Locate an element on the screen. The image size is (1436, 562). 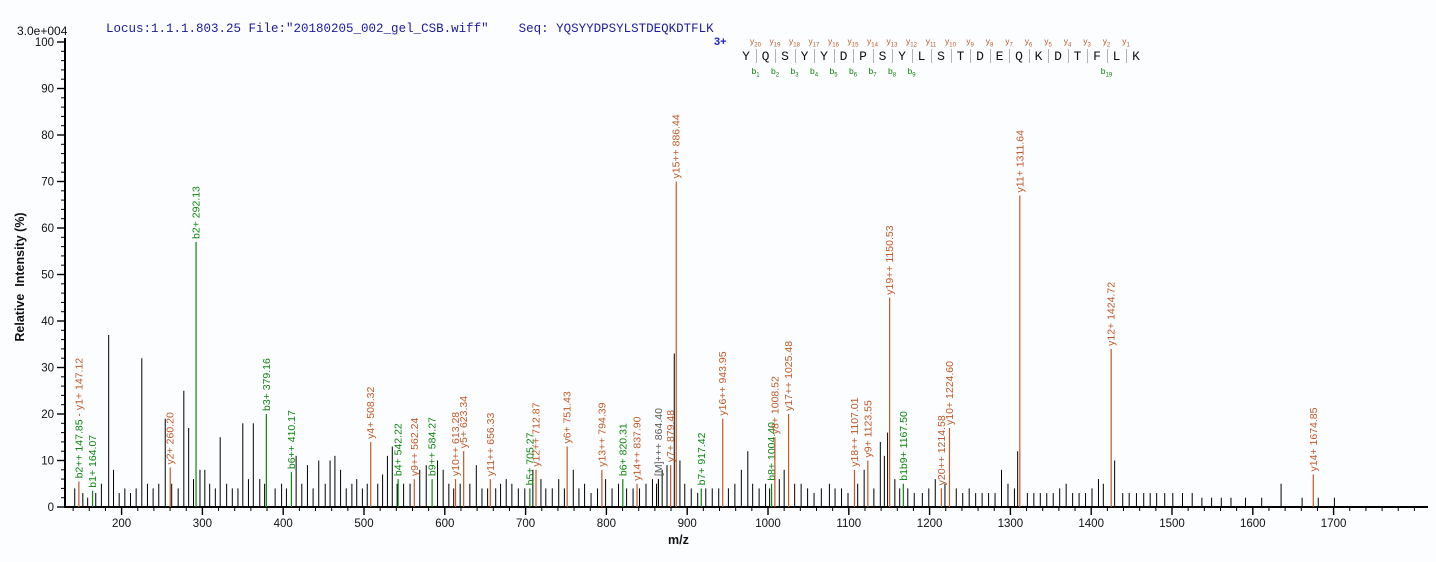
residue-letter: F is located at coordinates (1097, 56).